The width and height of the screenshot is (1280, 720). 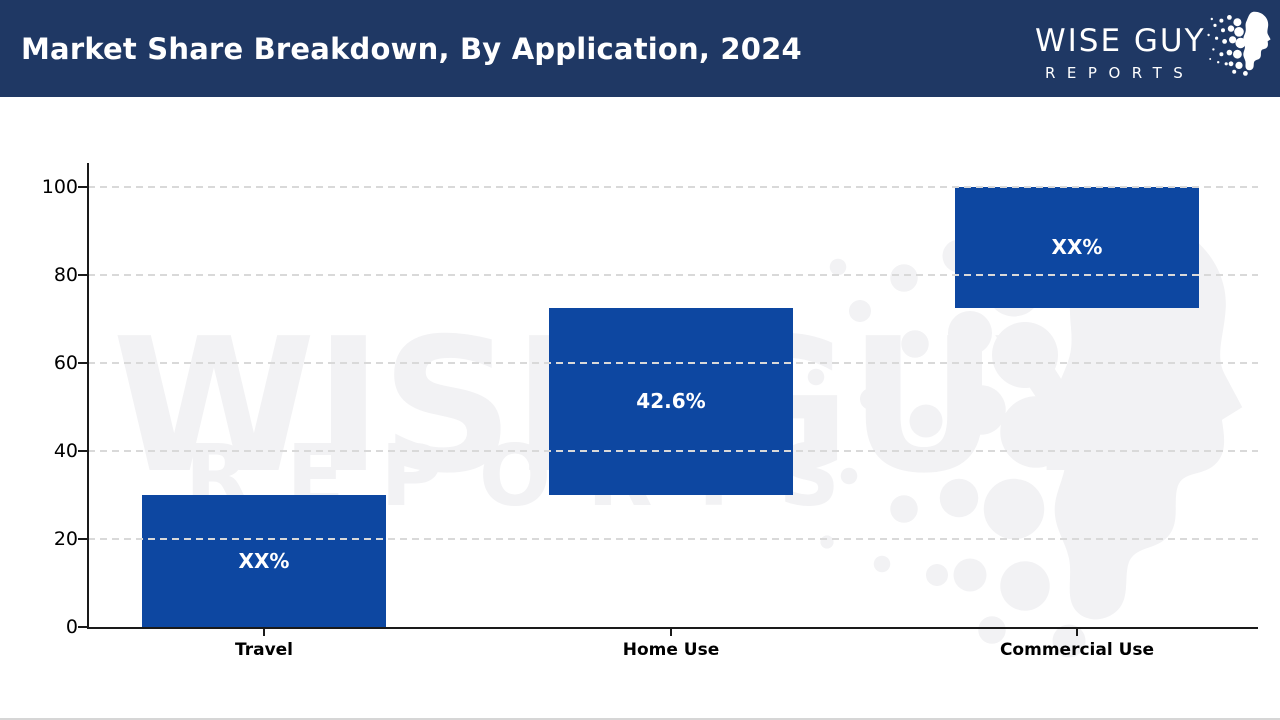 I want to click on y-tick-label-80: 80, so click(x=65, y=275).